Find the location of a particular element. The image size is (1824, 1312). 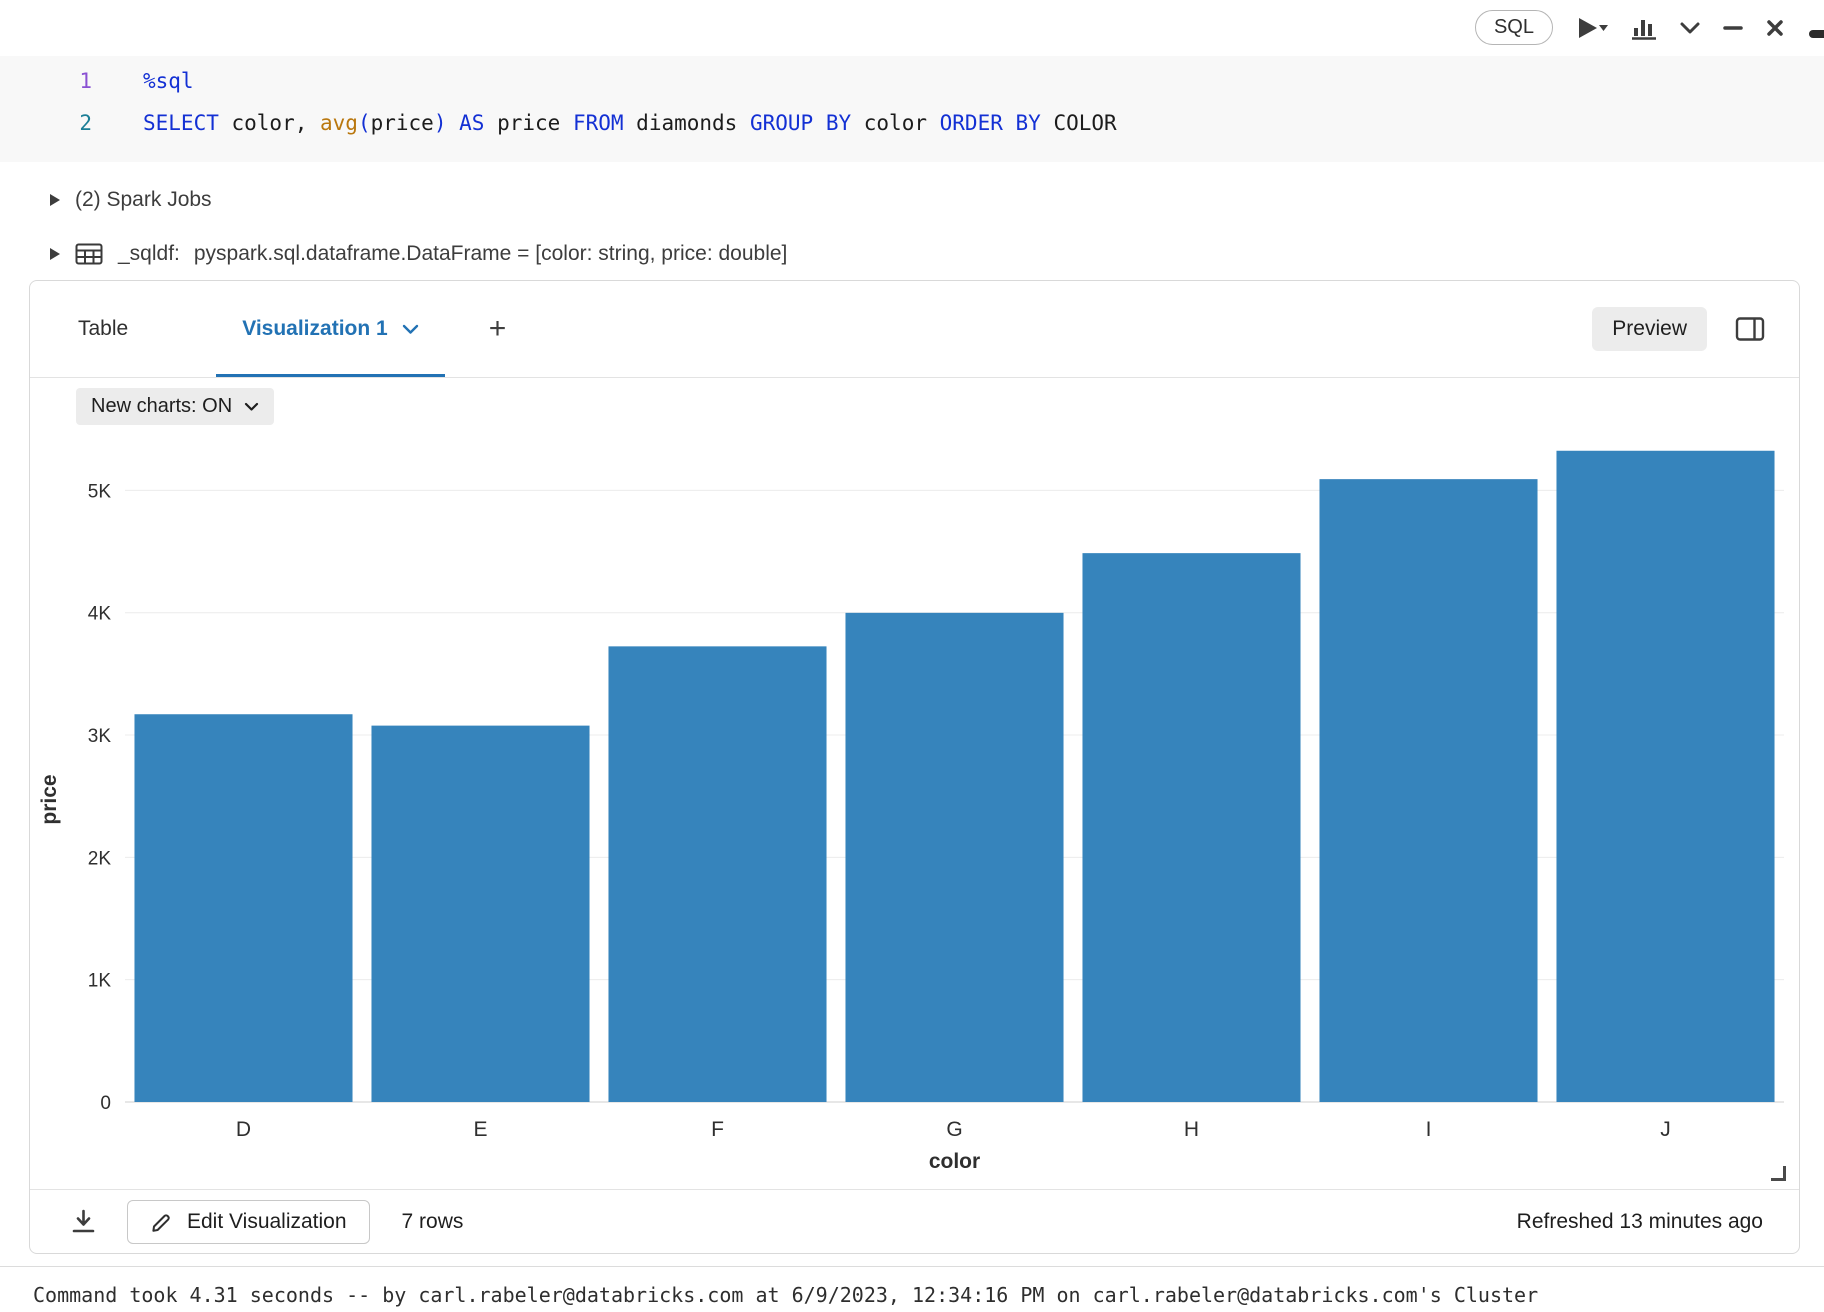

sql-token: COLOR is located at coordinates (1078, 123).